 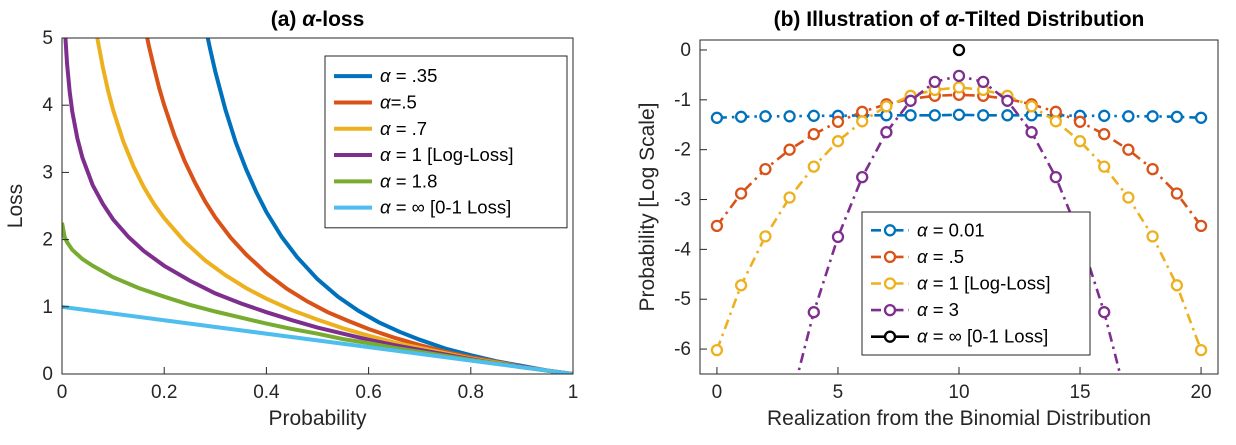 What do you see at coordinates (958, 392) in the screenshot?
I see `x-tick-label: 10` at bounding box center [958, 392].